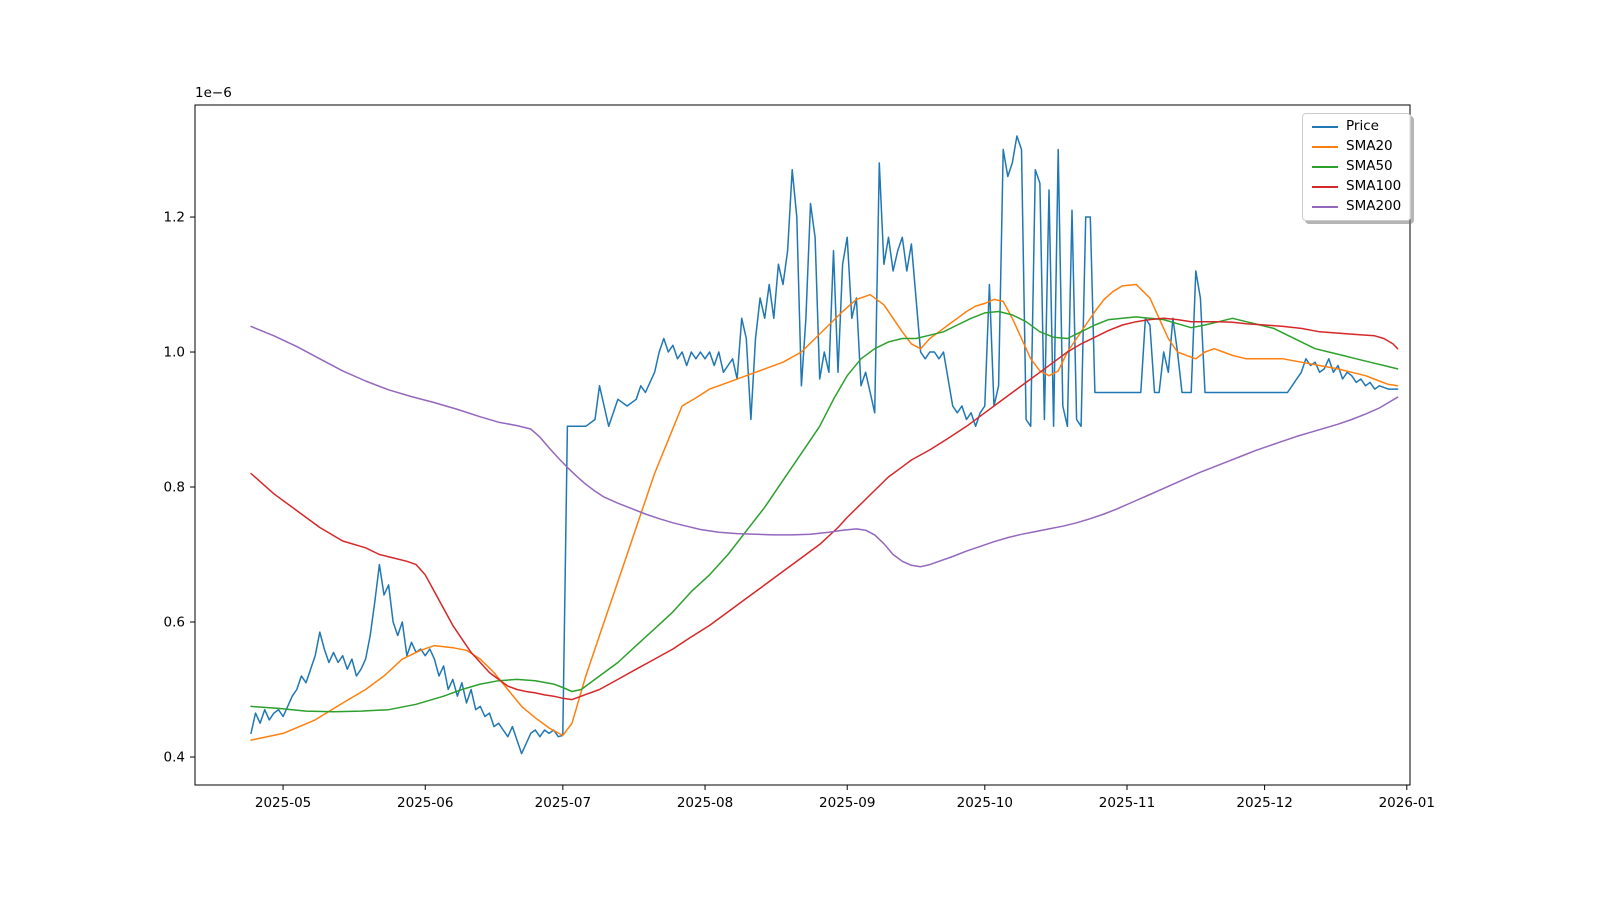  I want to click on y-axis-offset-label: 1e−6, so click(213, 93).